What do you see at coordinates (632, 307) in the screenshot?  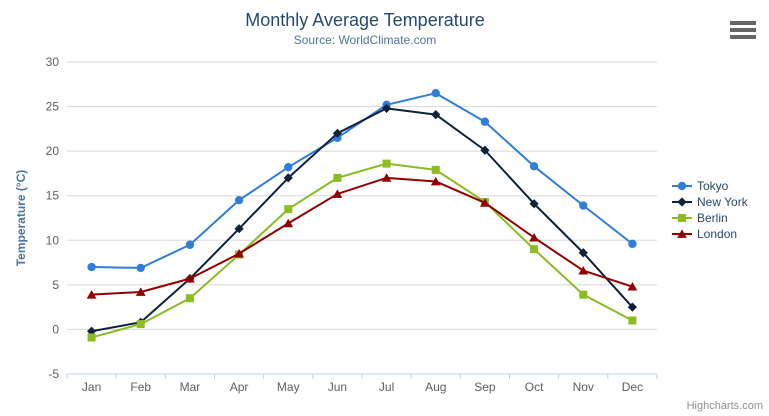 I see `marker-new-york-dec` at bounding box center [632, 307].